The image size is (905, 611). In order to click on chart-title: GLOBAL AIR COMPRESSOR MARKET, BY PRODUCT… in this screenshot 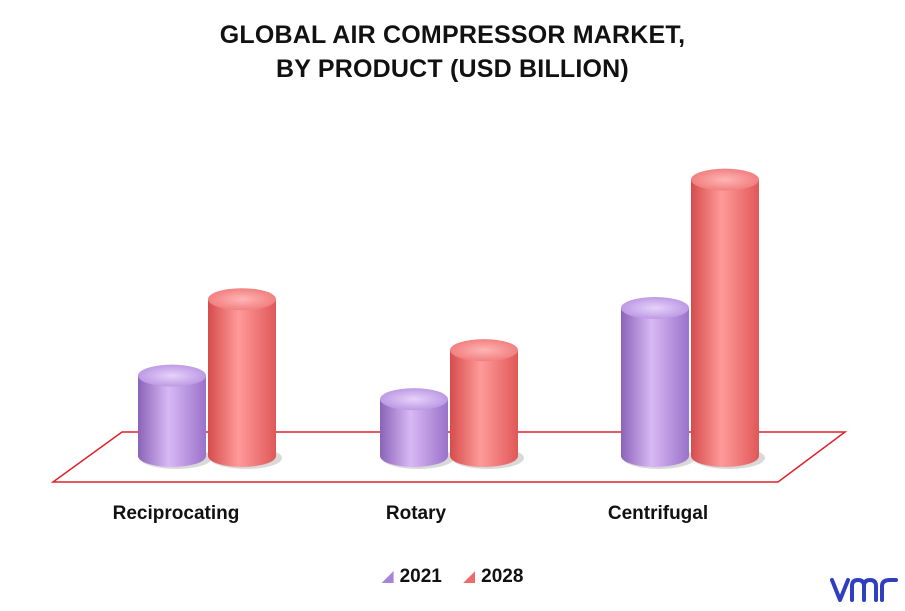, I will do `click(452, 52)`.